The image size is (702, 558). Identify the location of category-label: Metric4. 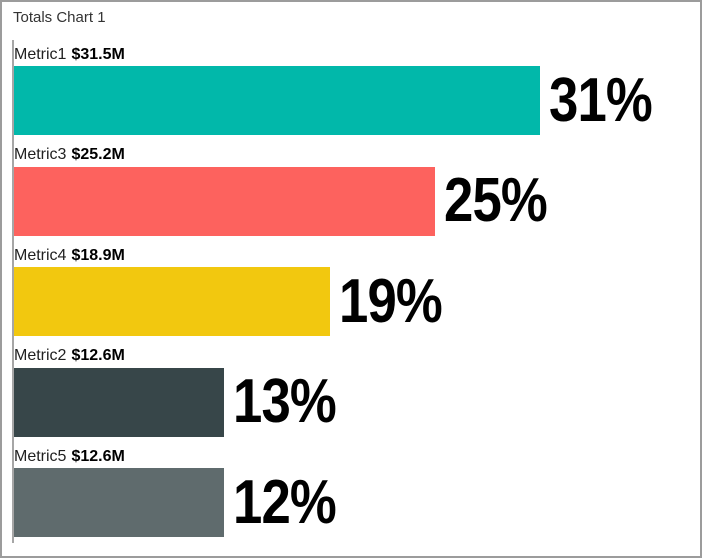
(40, 255).